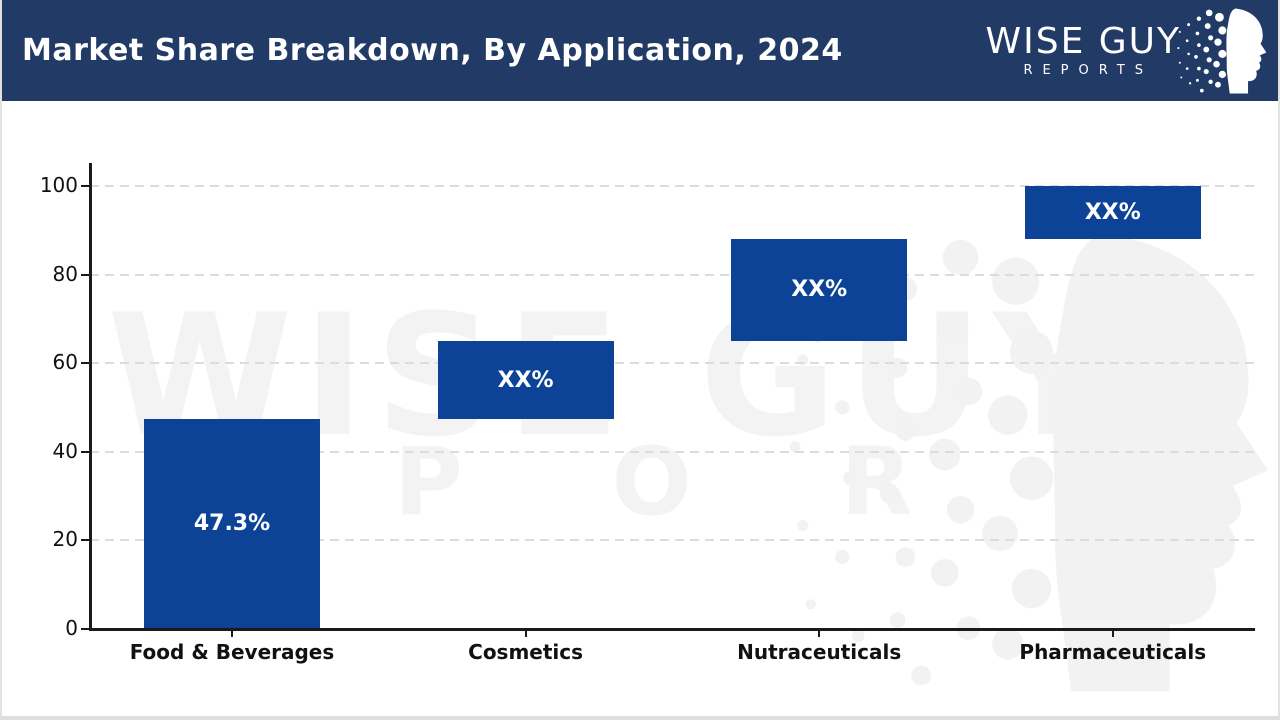 This screenshot has width=1280, height=720. Describe the element at coordinates (65, 362) in the screenshot. I see `y-axis-tick-label: 60` at that location.